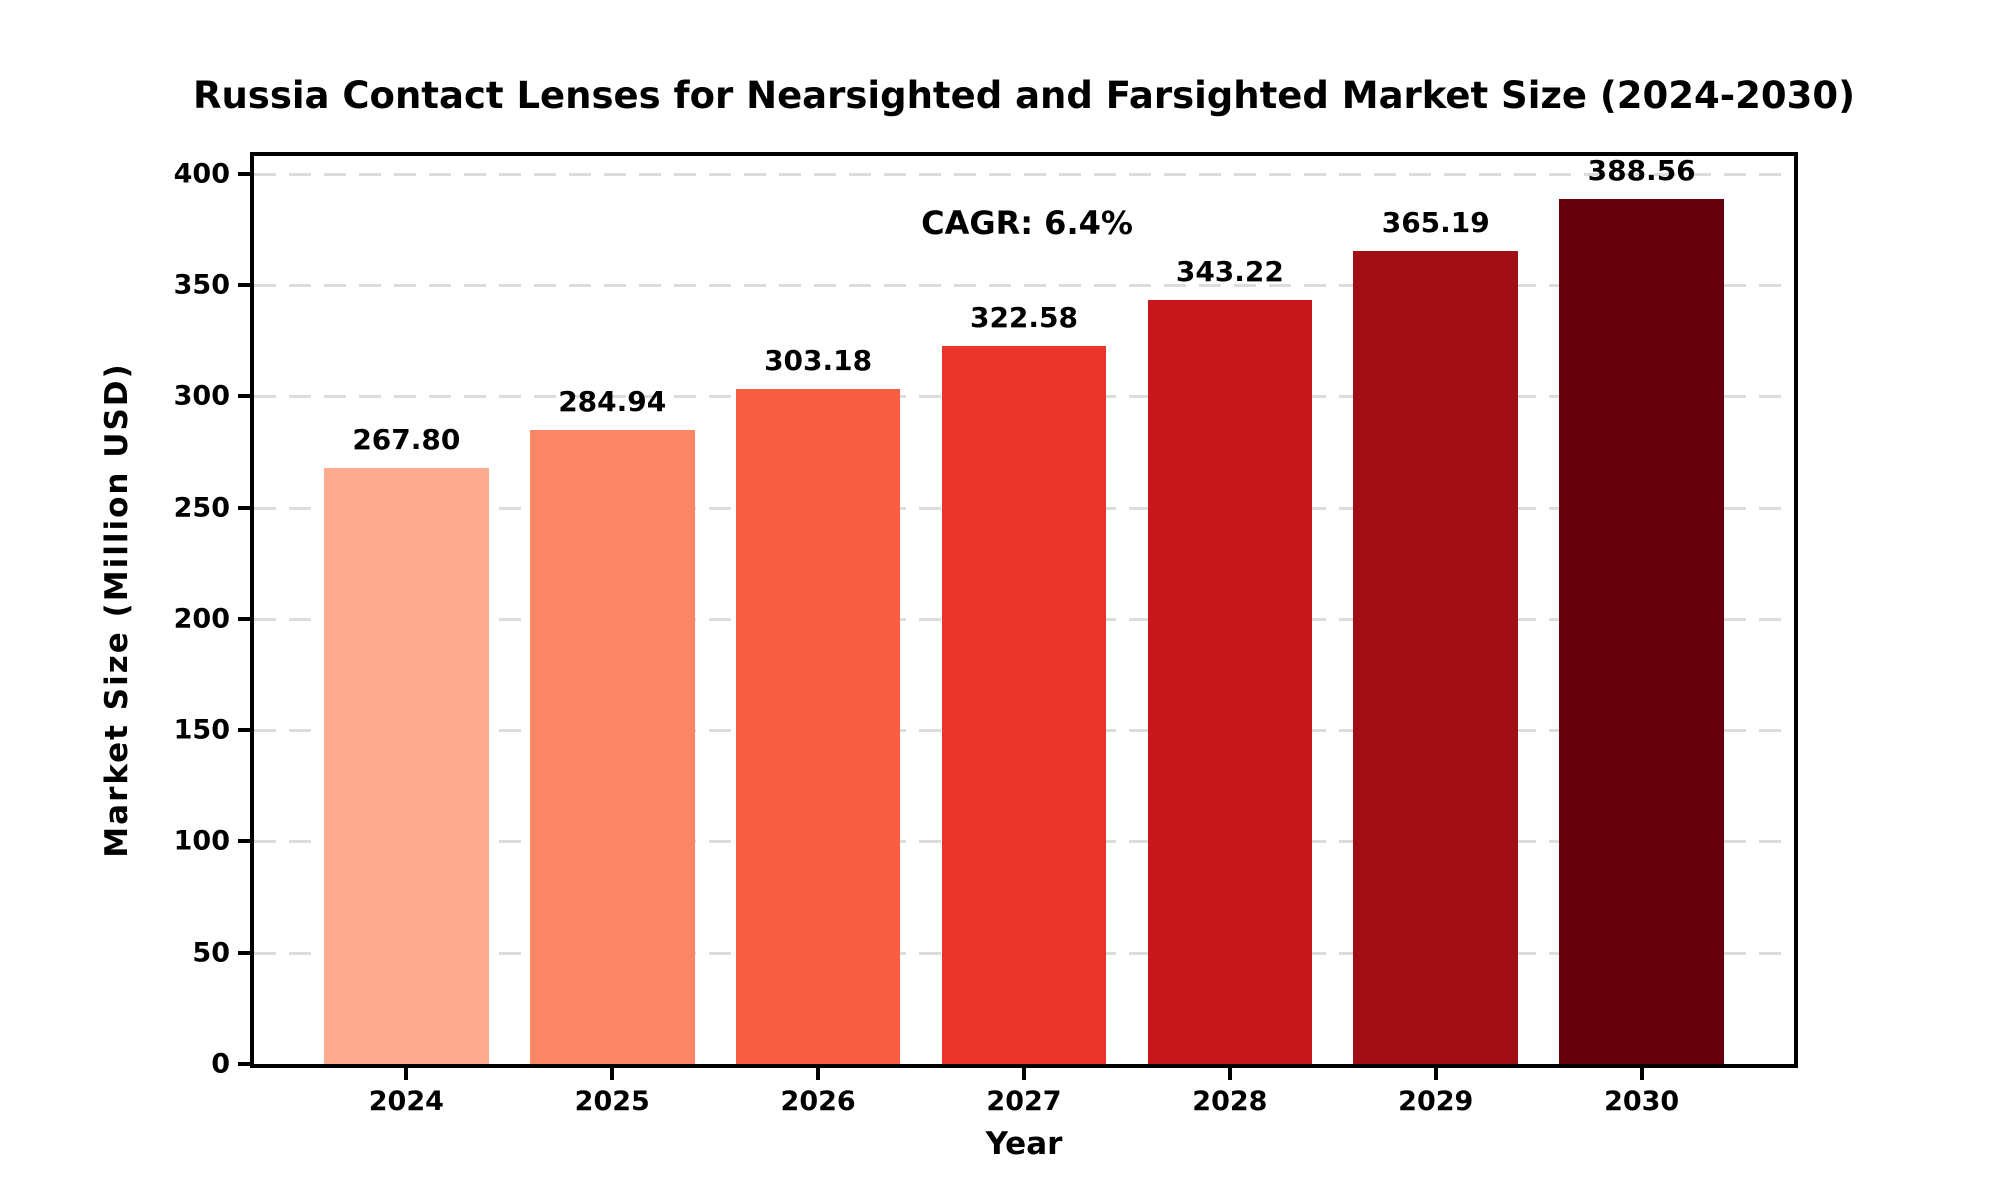 The width and height of the screenshot is (2000, 1200). What do you see at coordinates (1229, 272) in the screenshot?
I see `bar-value-label-2028: 343.22` at bounding box center [1229, 272].